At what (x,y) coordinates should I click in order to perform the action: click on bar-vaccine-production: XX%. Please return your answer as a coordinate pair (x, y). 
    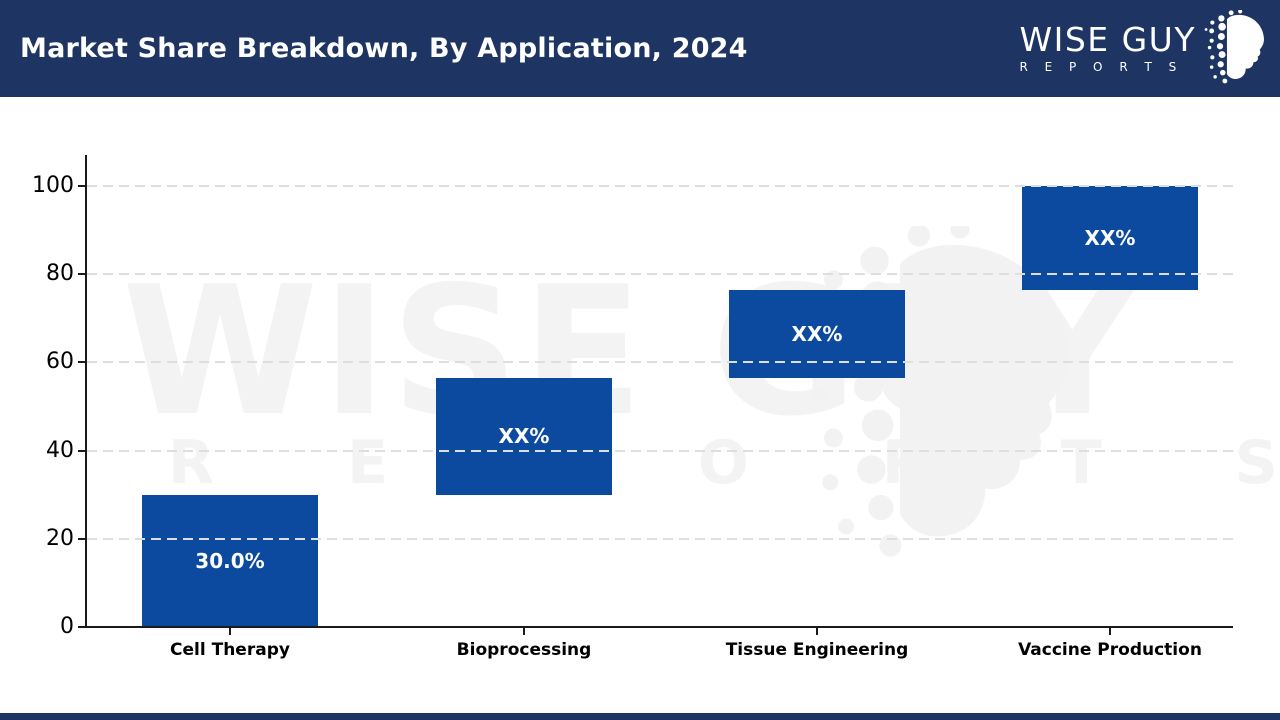
    Looking at the image, I should click on (1110, 238).